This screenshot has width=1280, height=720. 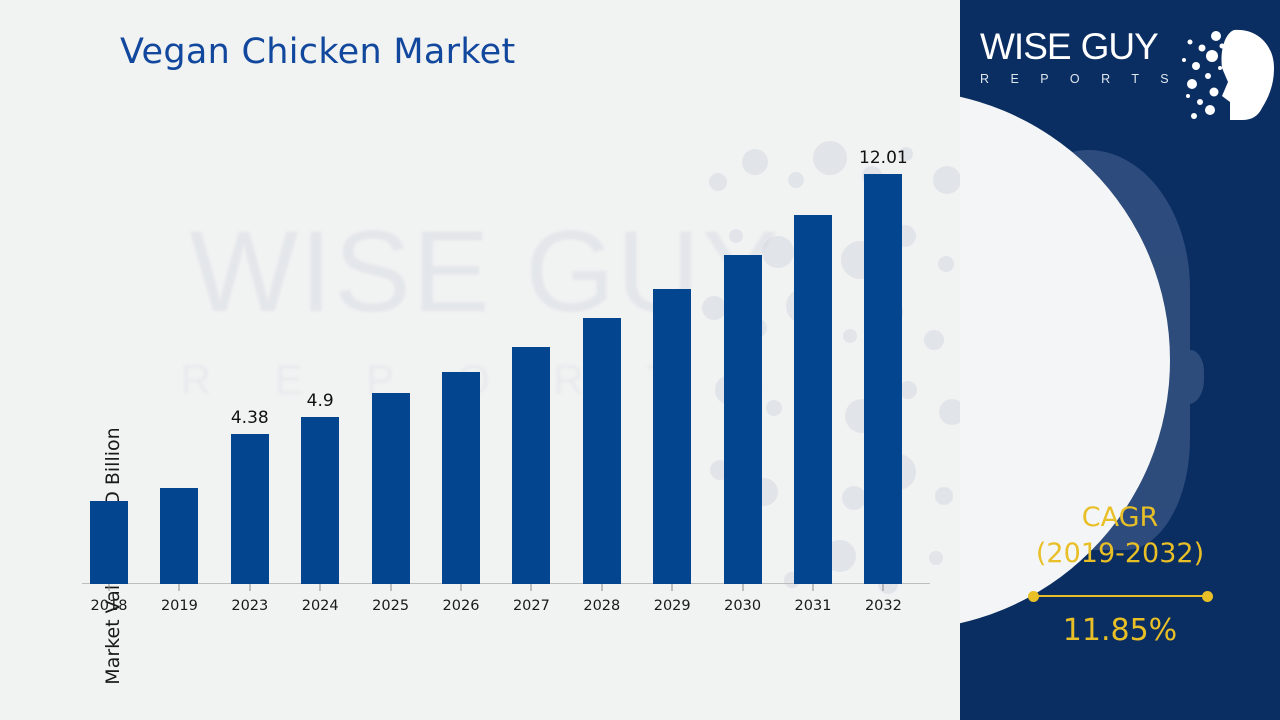 What do you see at coordinates (1026, 46) in the screenshot?
I see `logo-word-wise: WISE` at bounding box center [1026, 46].